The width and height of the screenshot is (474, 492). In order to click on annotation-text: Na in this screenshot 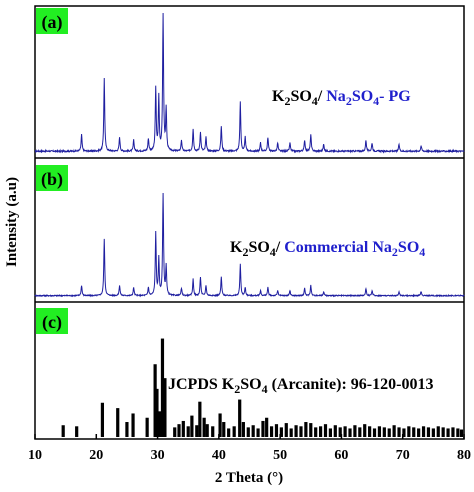, I will do `click(336, 96)`.